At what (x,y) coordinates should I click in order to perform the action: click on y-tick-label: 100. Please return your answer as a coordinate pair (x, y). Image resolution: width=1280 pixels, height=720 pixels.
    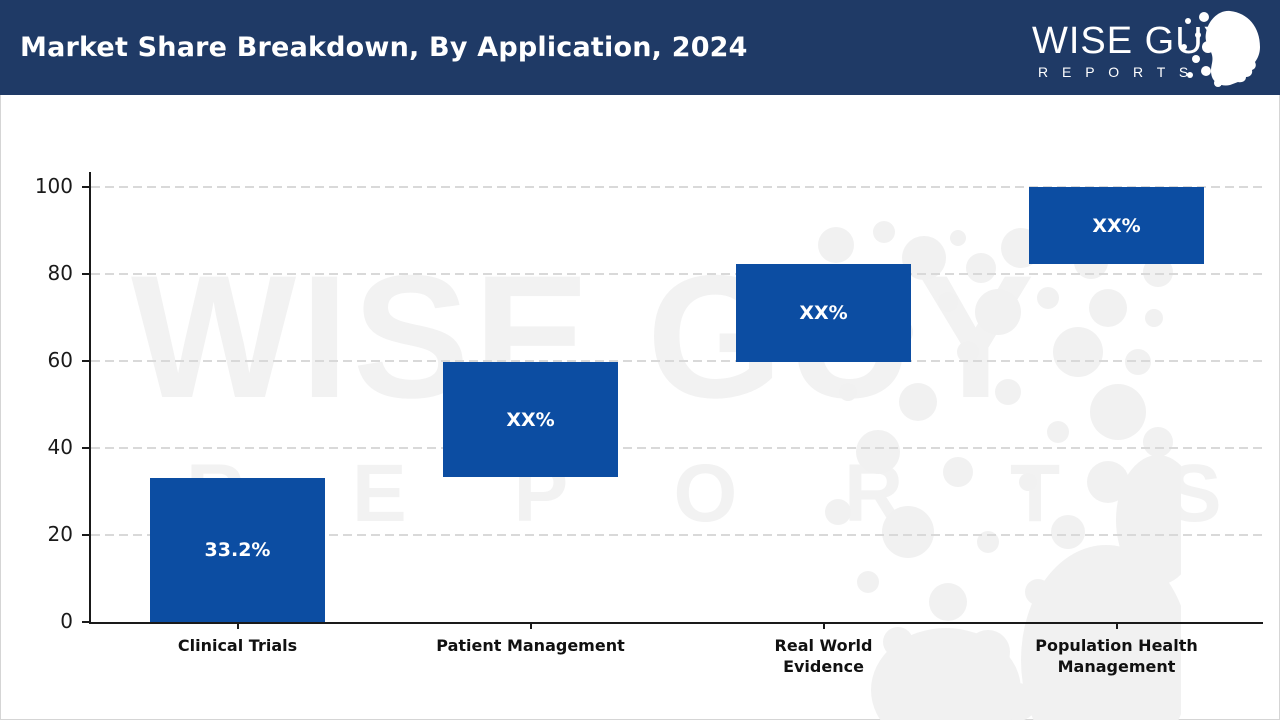
    Looking at the image, I should click on (53, 185).